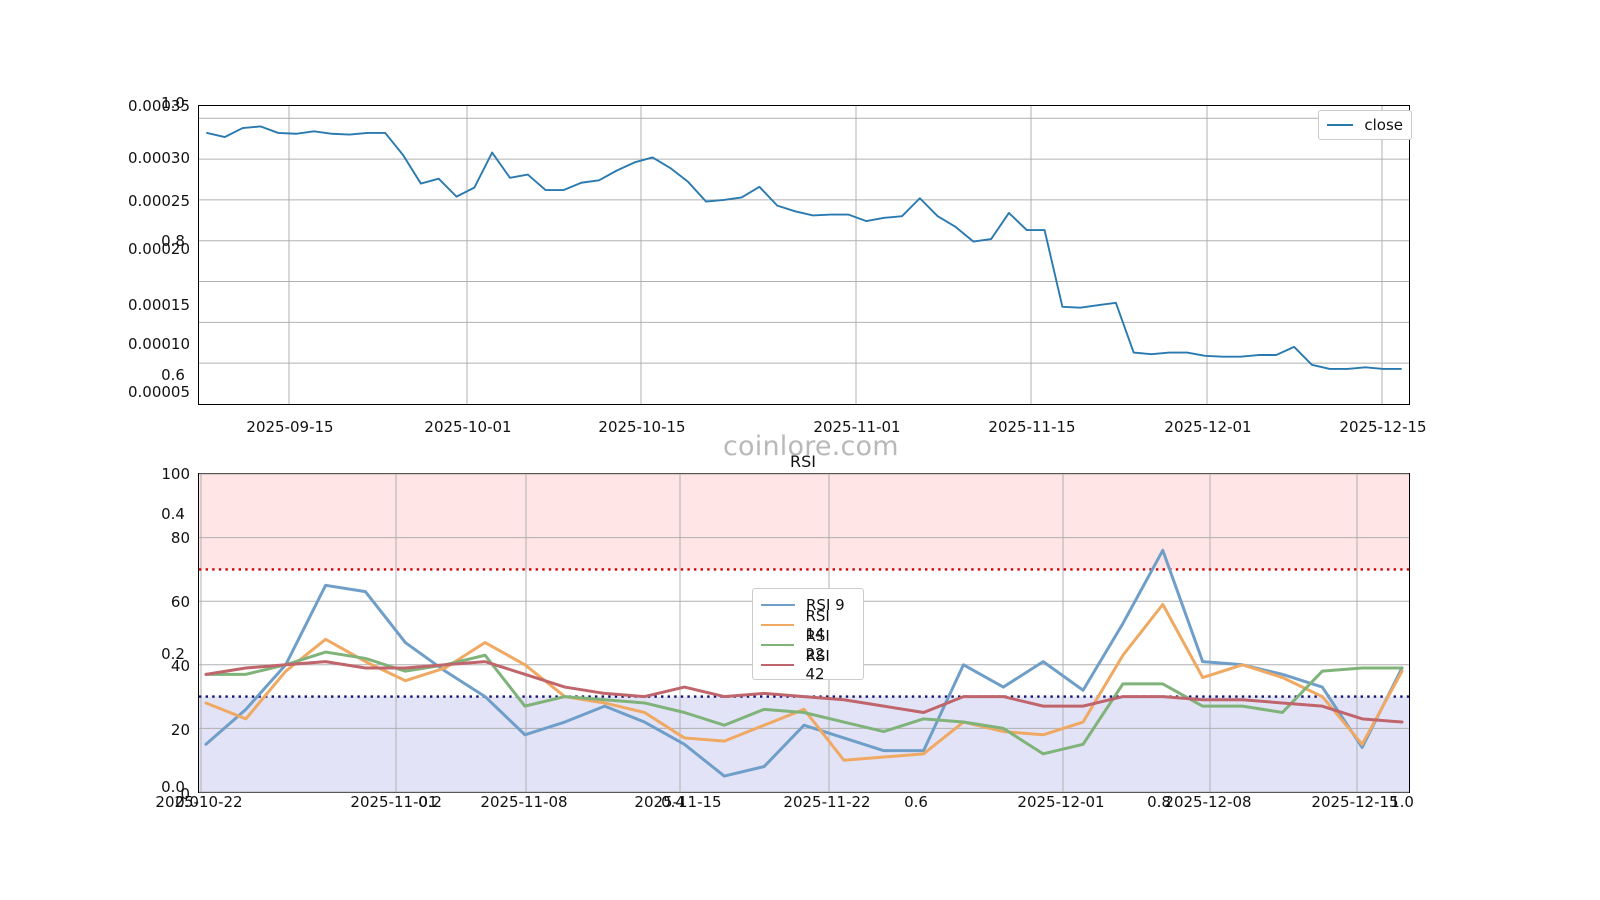 This screenshot has width=1600, height=900. Describe the element at coordinates (173, 103) in the screenshot. I see `price-overlay-ytick-1.0: 1.0` at that location.